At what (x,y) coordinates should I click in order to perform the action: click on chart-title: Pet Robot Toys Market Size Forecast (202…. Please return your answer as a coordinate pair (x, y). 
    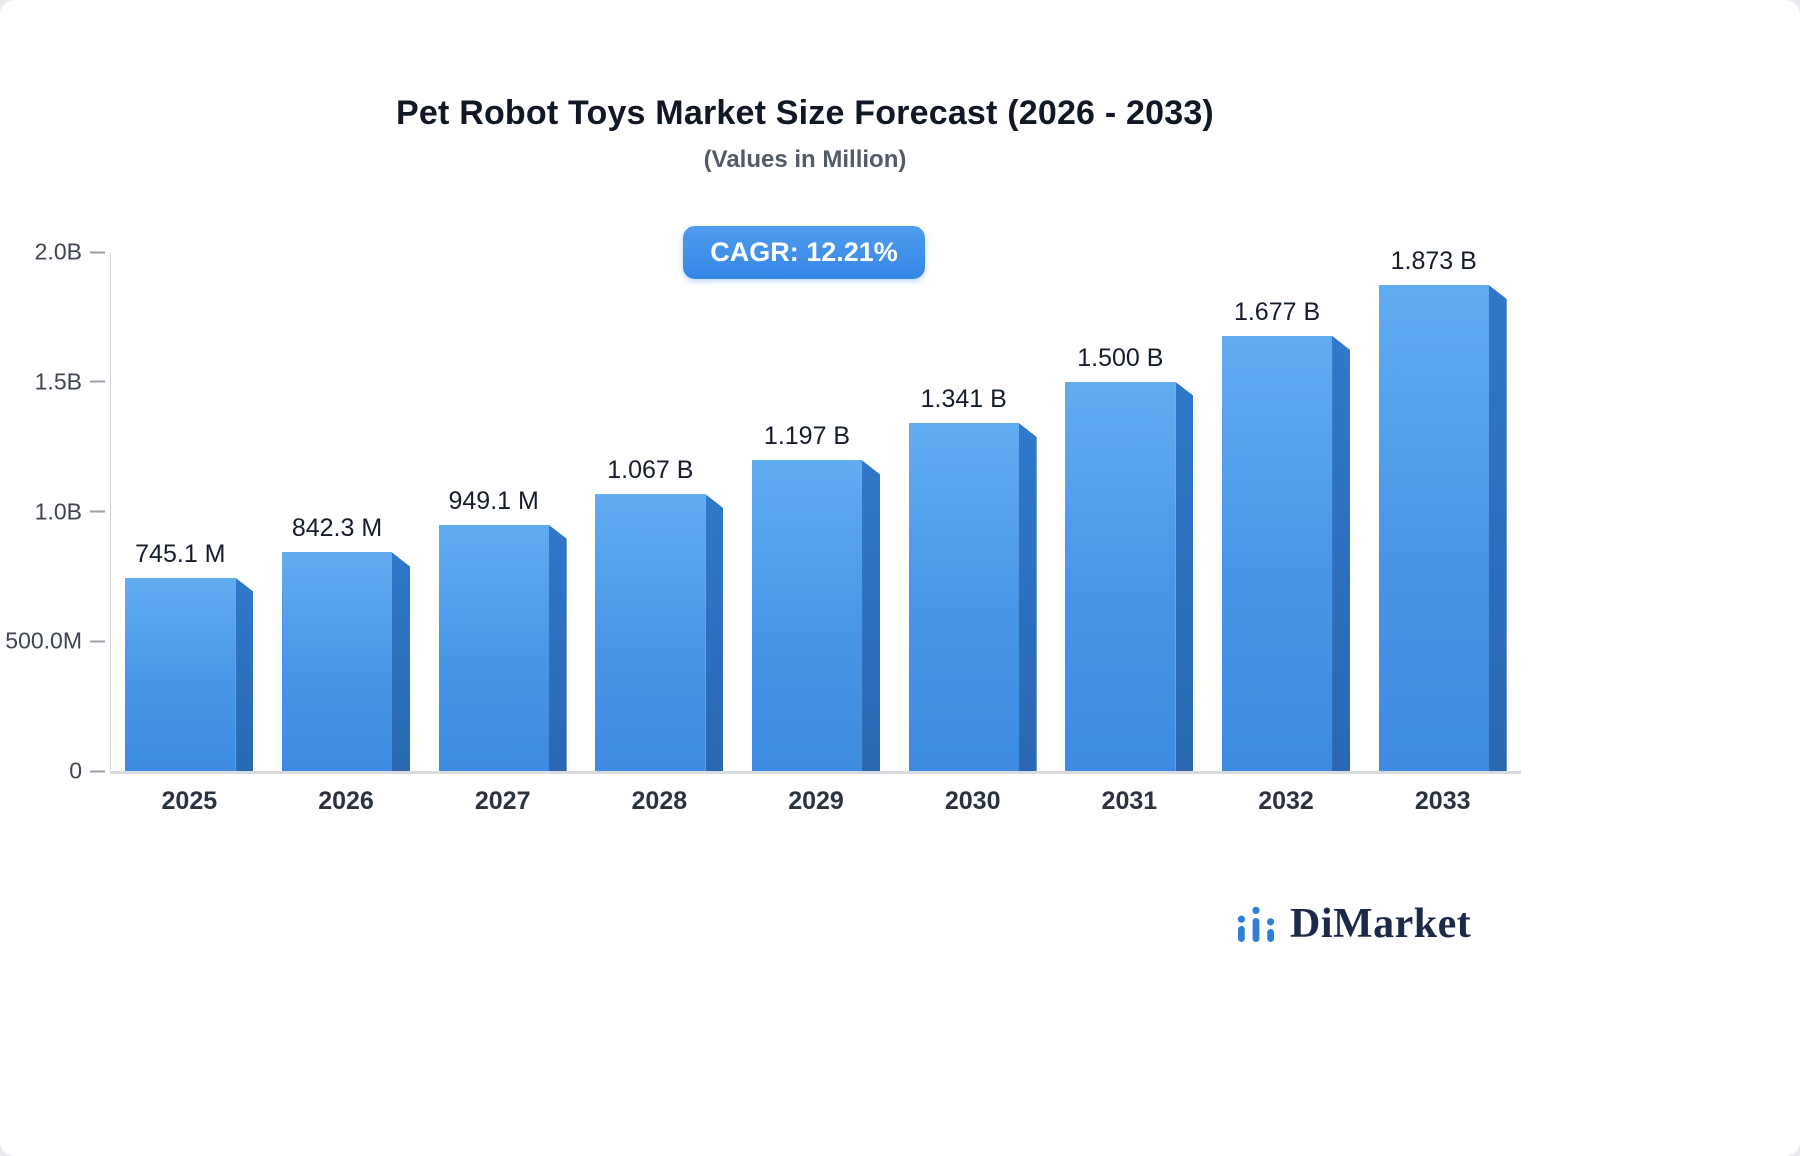
    Looking at the image, I should click on (805, 113).